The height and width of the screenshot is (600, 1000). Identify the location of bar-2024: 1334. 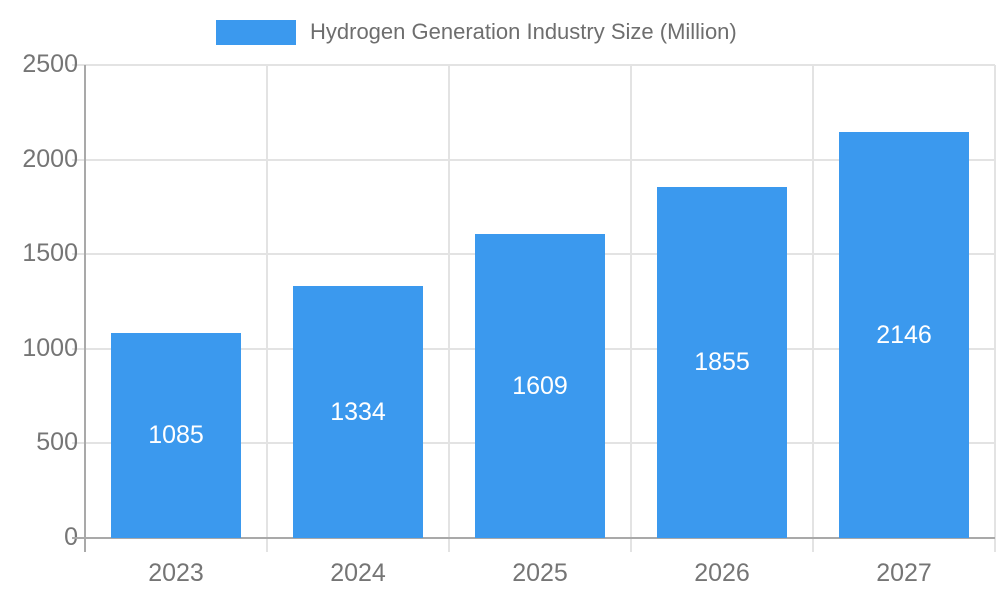
(358, 412).